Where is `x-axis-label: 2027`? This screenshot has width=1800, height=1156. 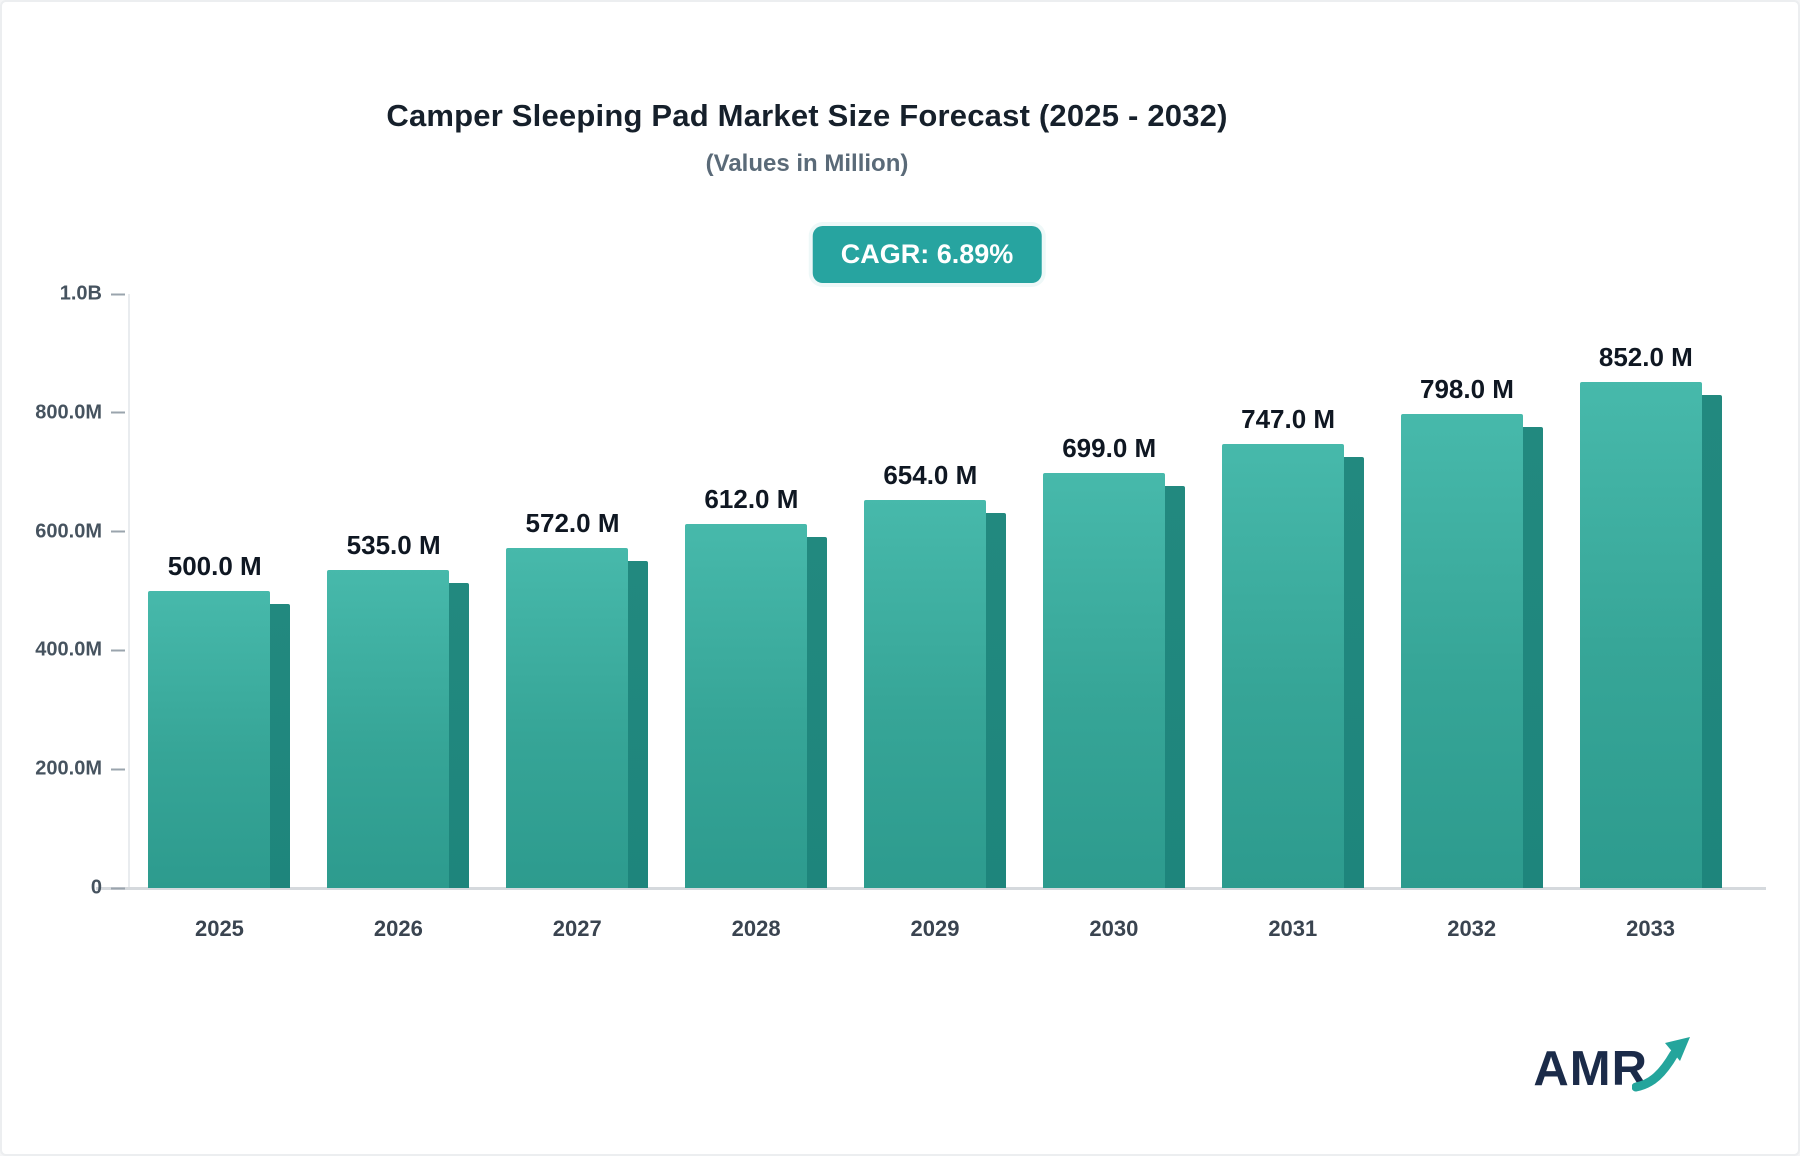
x-axis-label: 2027 is located at coordinates (577, 928).